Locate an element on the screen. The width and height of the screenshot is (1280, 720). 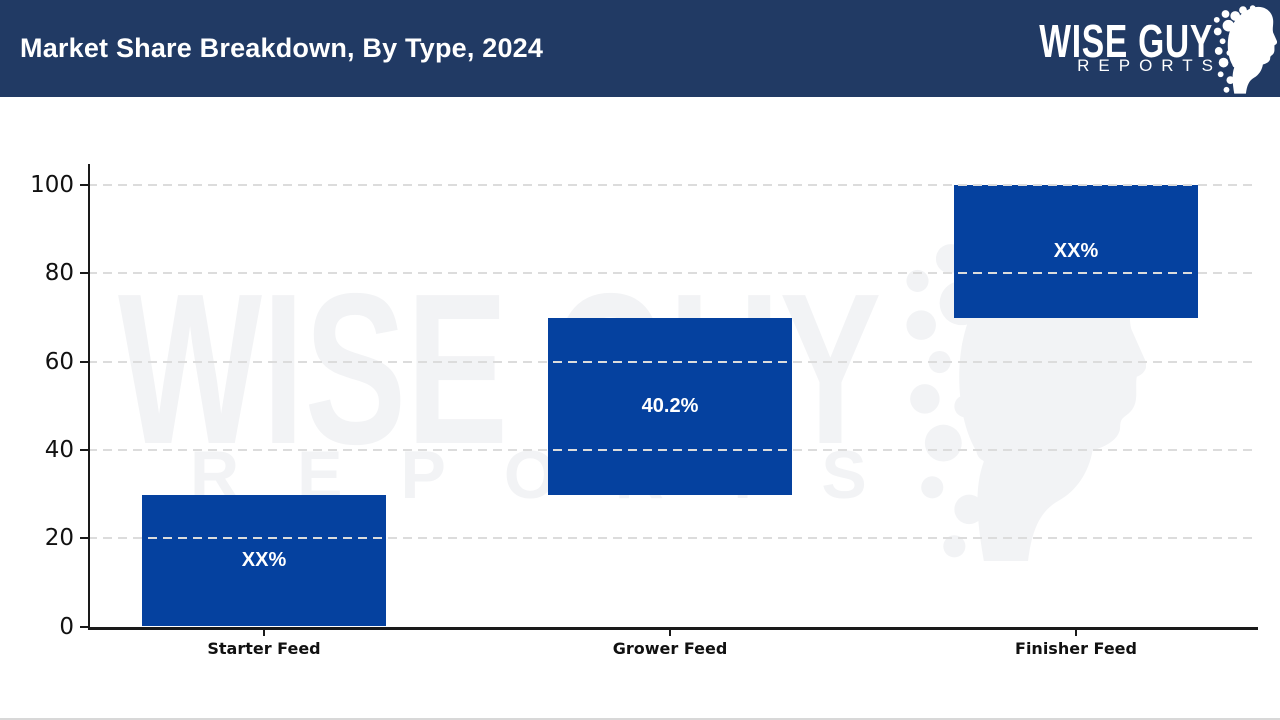
logo-face-icon is located at coordinates (1245, 49).